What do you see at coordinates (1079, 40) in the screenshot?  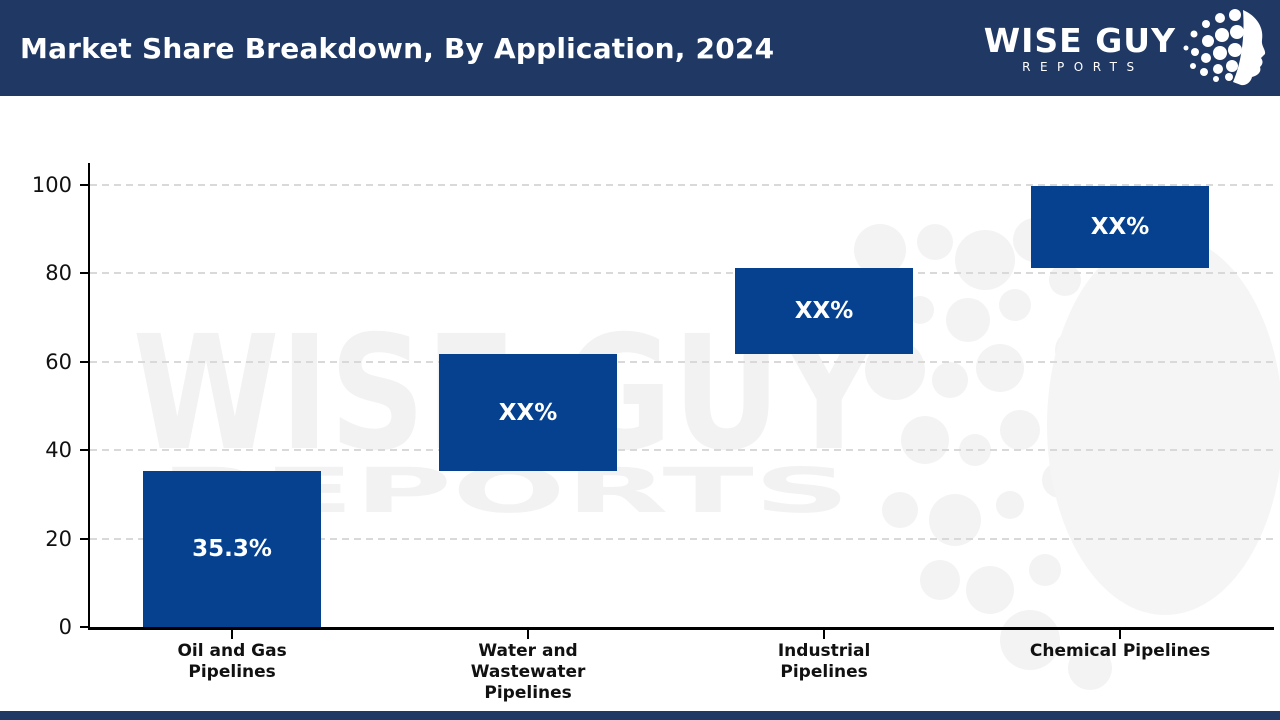 I see `brand-name: WISE GUY` at bounding box center [1079, 40].